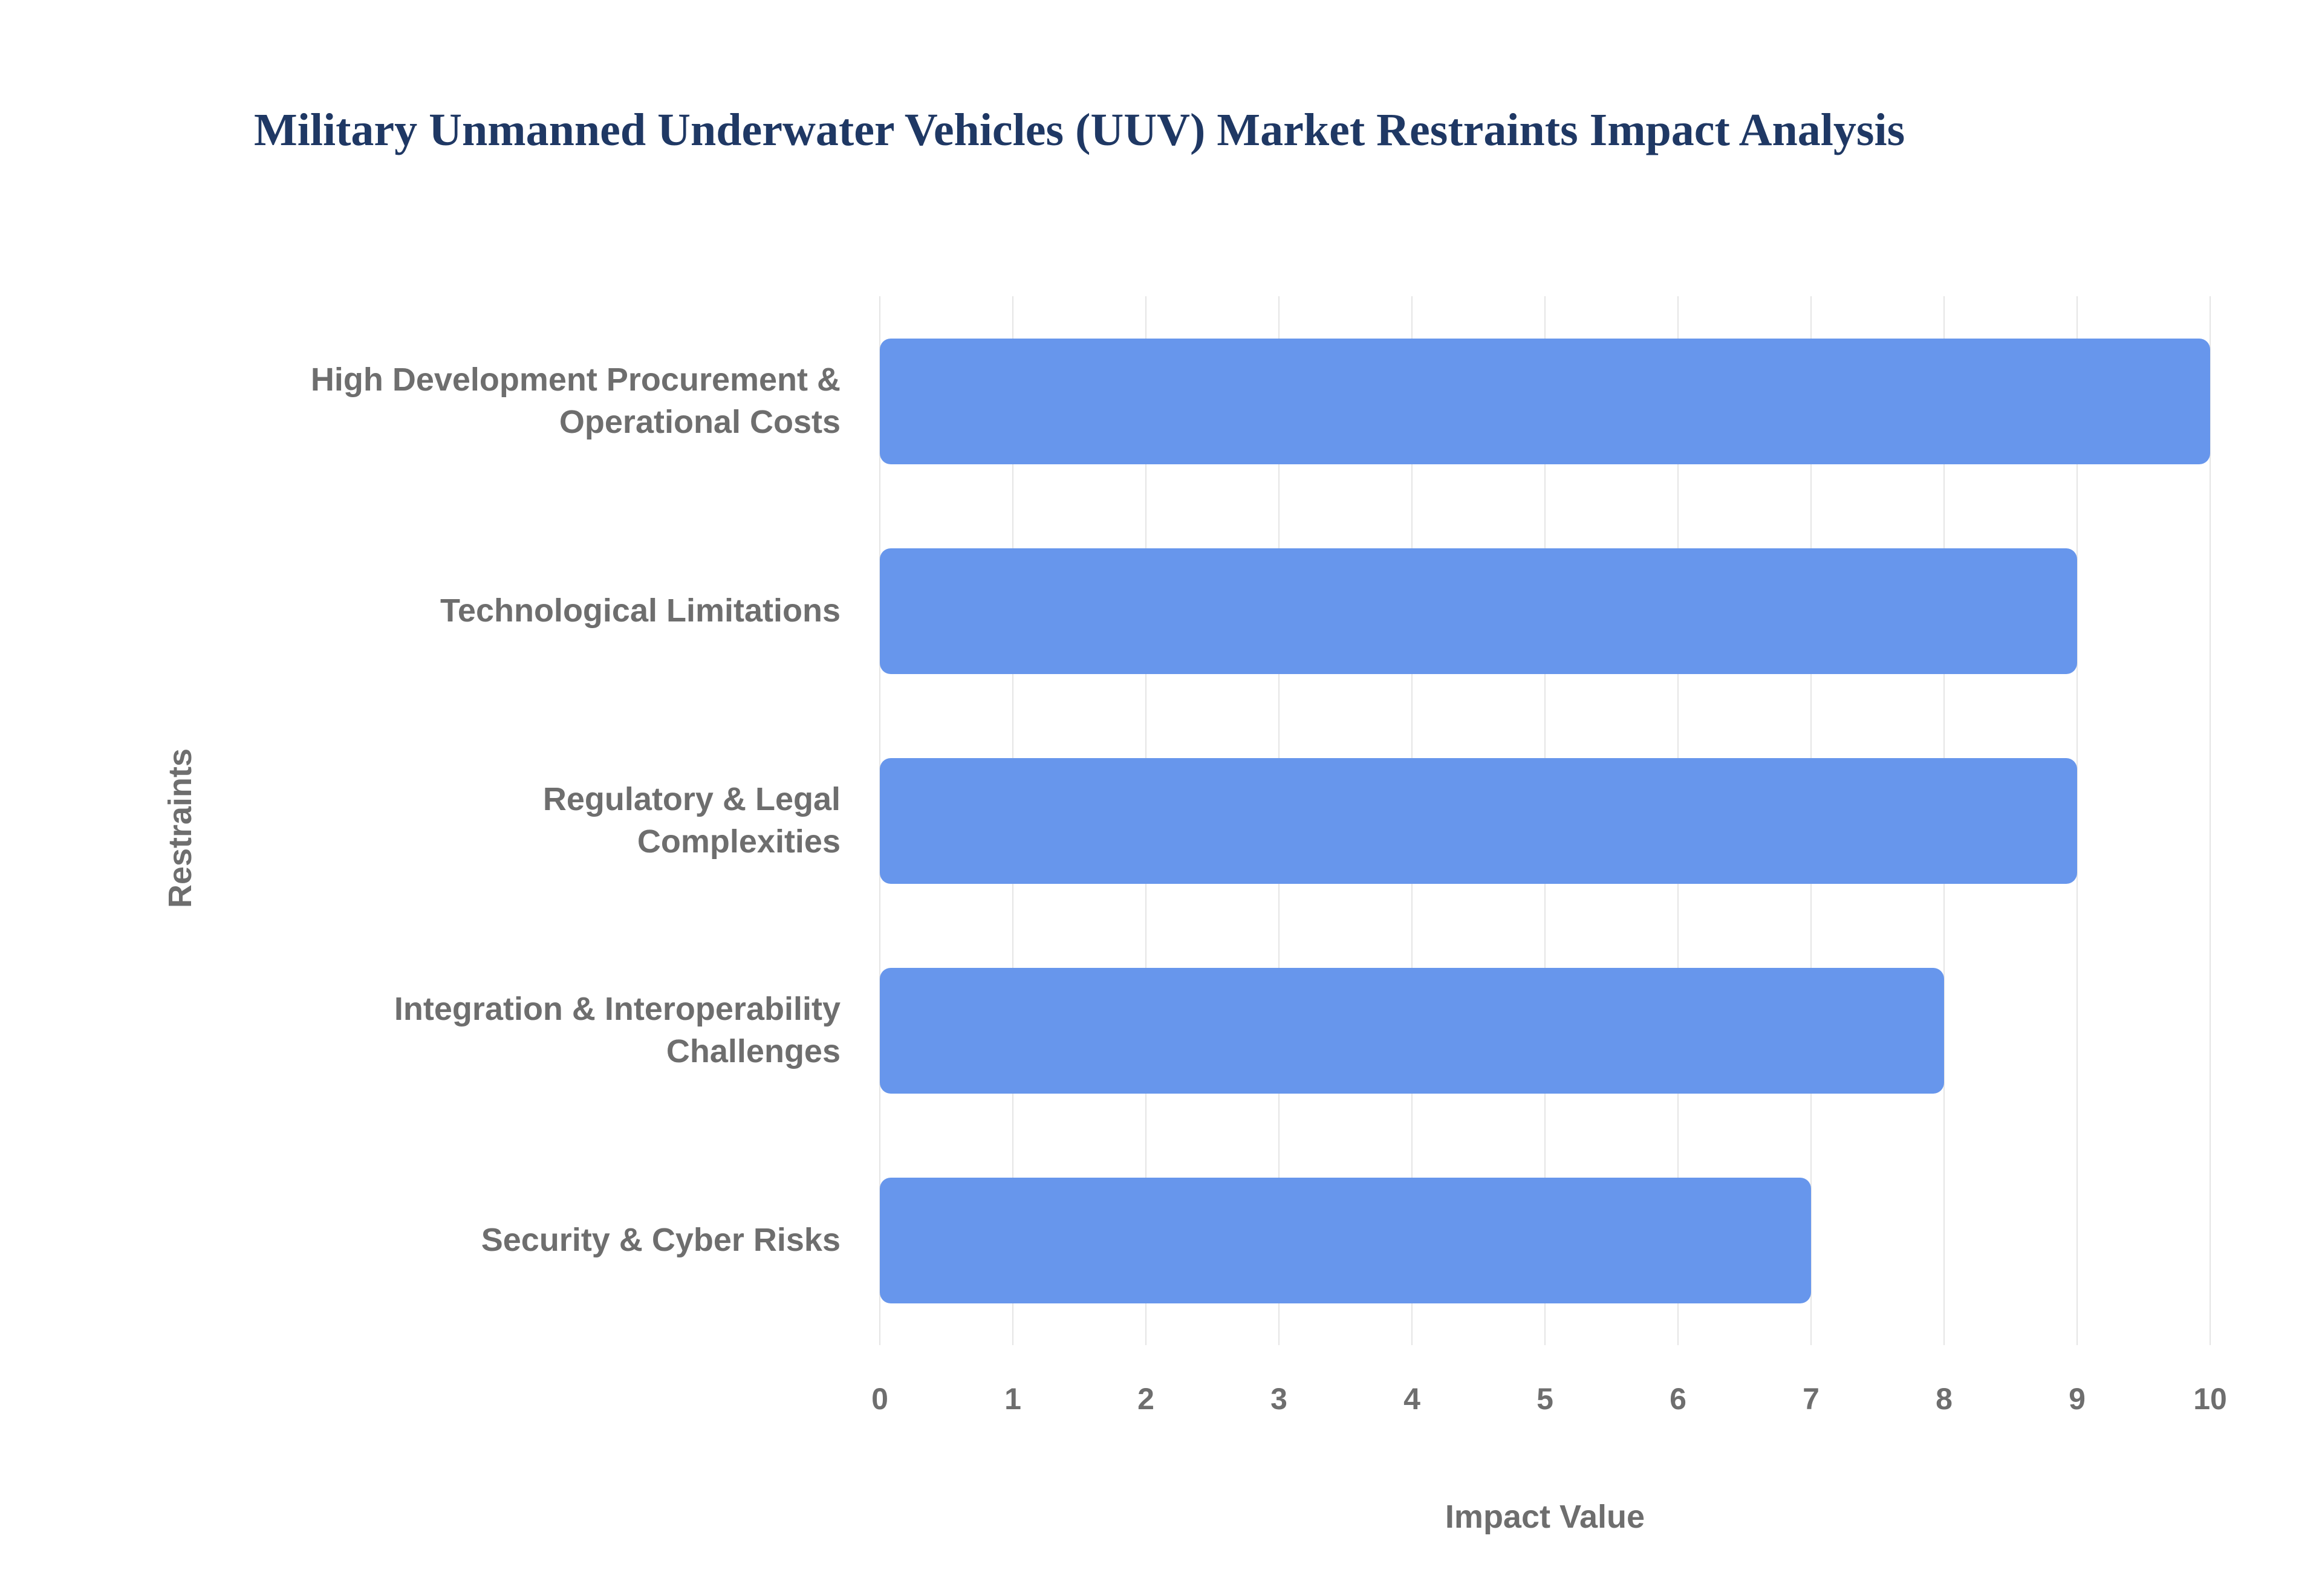 Image resolution: width=2322 pixels, height=1596 pixels. I want to click on x-axis-ticks: 0 1 2 3 4 5 6 7 8 9 10, so click(1549, 1402).